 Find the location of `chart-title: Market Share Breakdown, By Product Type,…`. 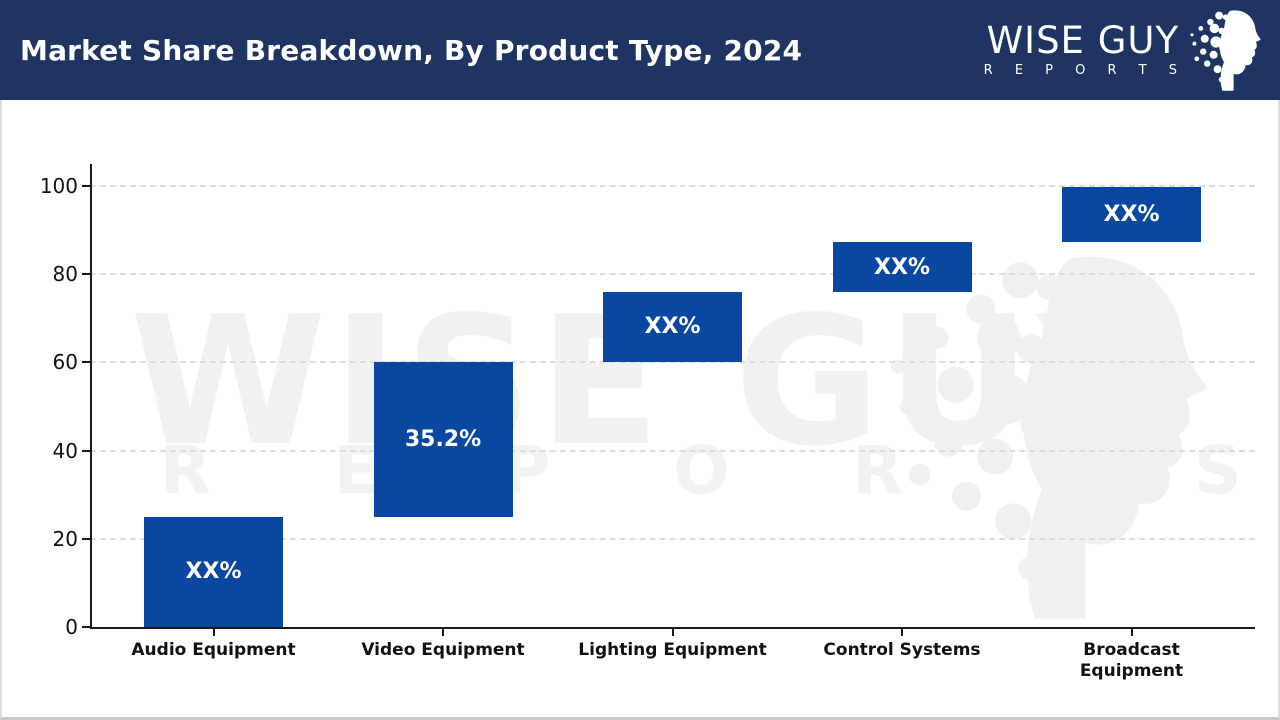

chart-title: Market Share Breakdown, By Product Type,… is located at coordinates (411, 50).